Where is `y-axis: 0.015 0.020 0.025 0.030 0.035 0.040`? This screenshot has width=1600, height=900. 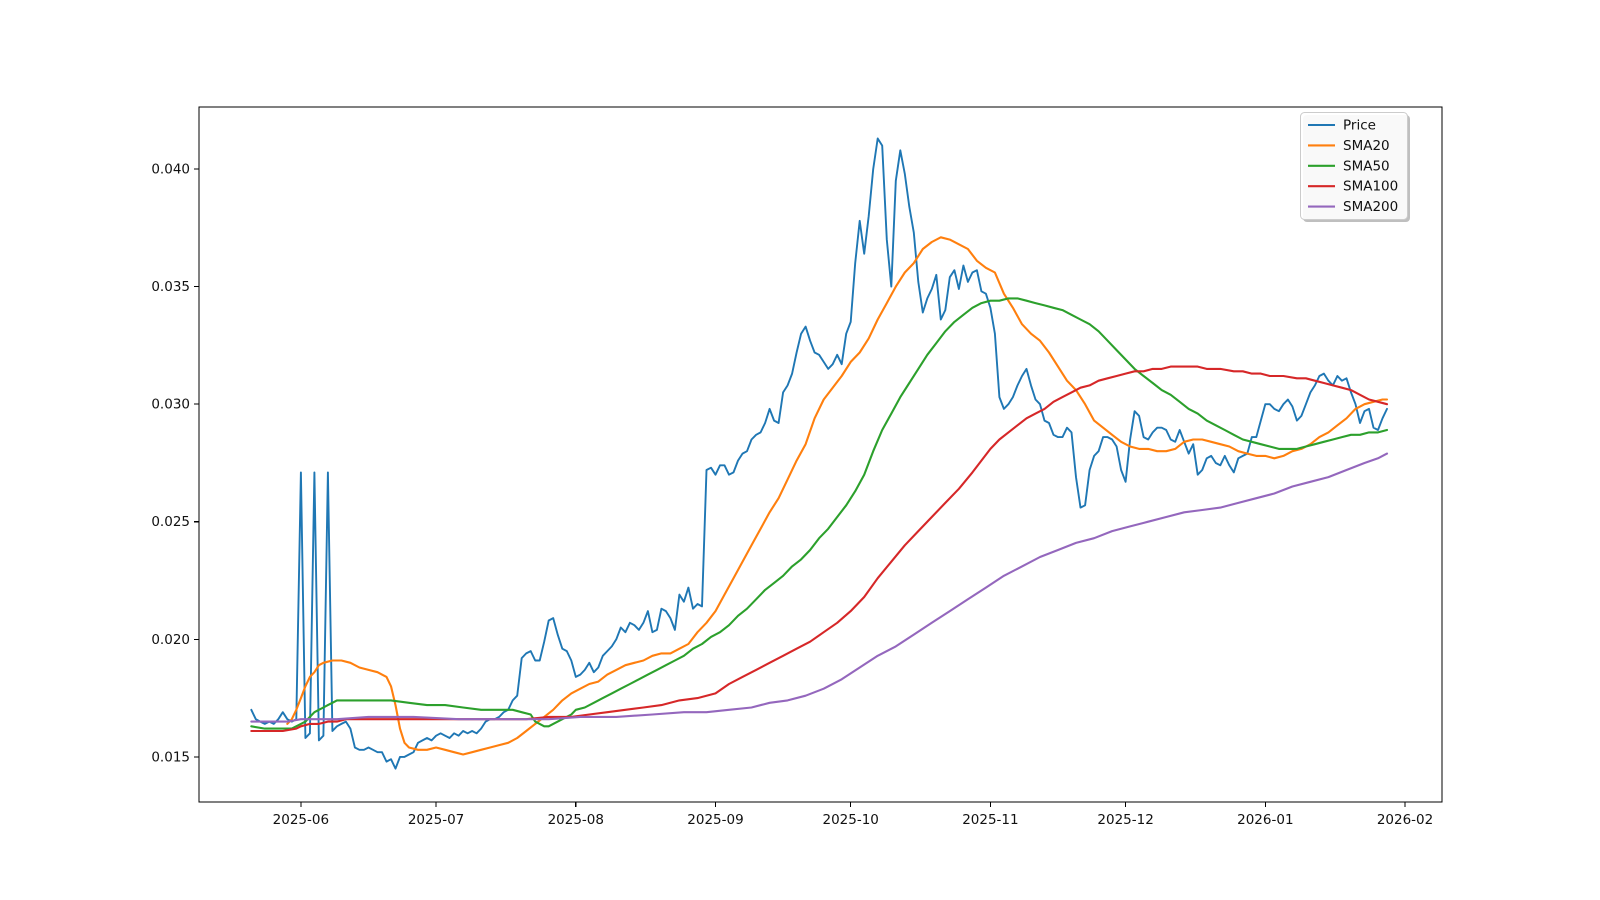 y-axis: 0.015 0.020 0.025 0.030 0.035 0.040 is located at coordinates (175, 463).